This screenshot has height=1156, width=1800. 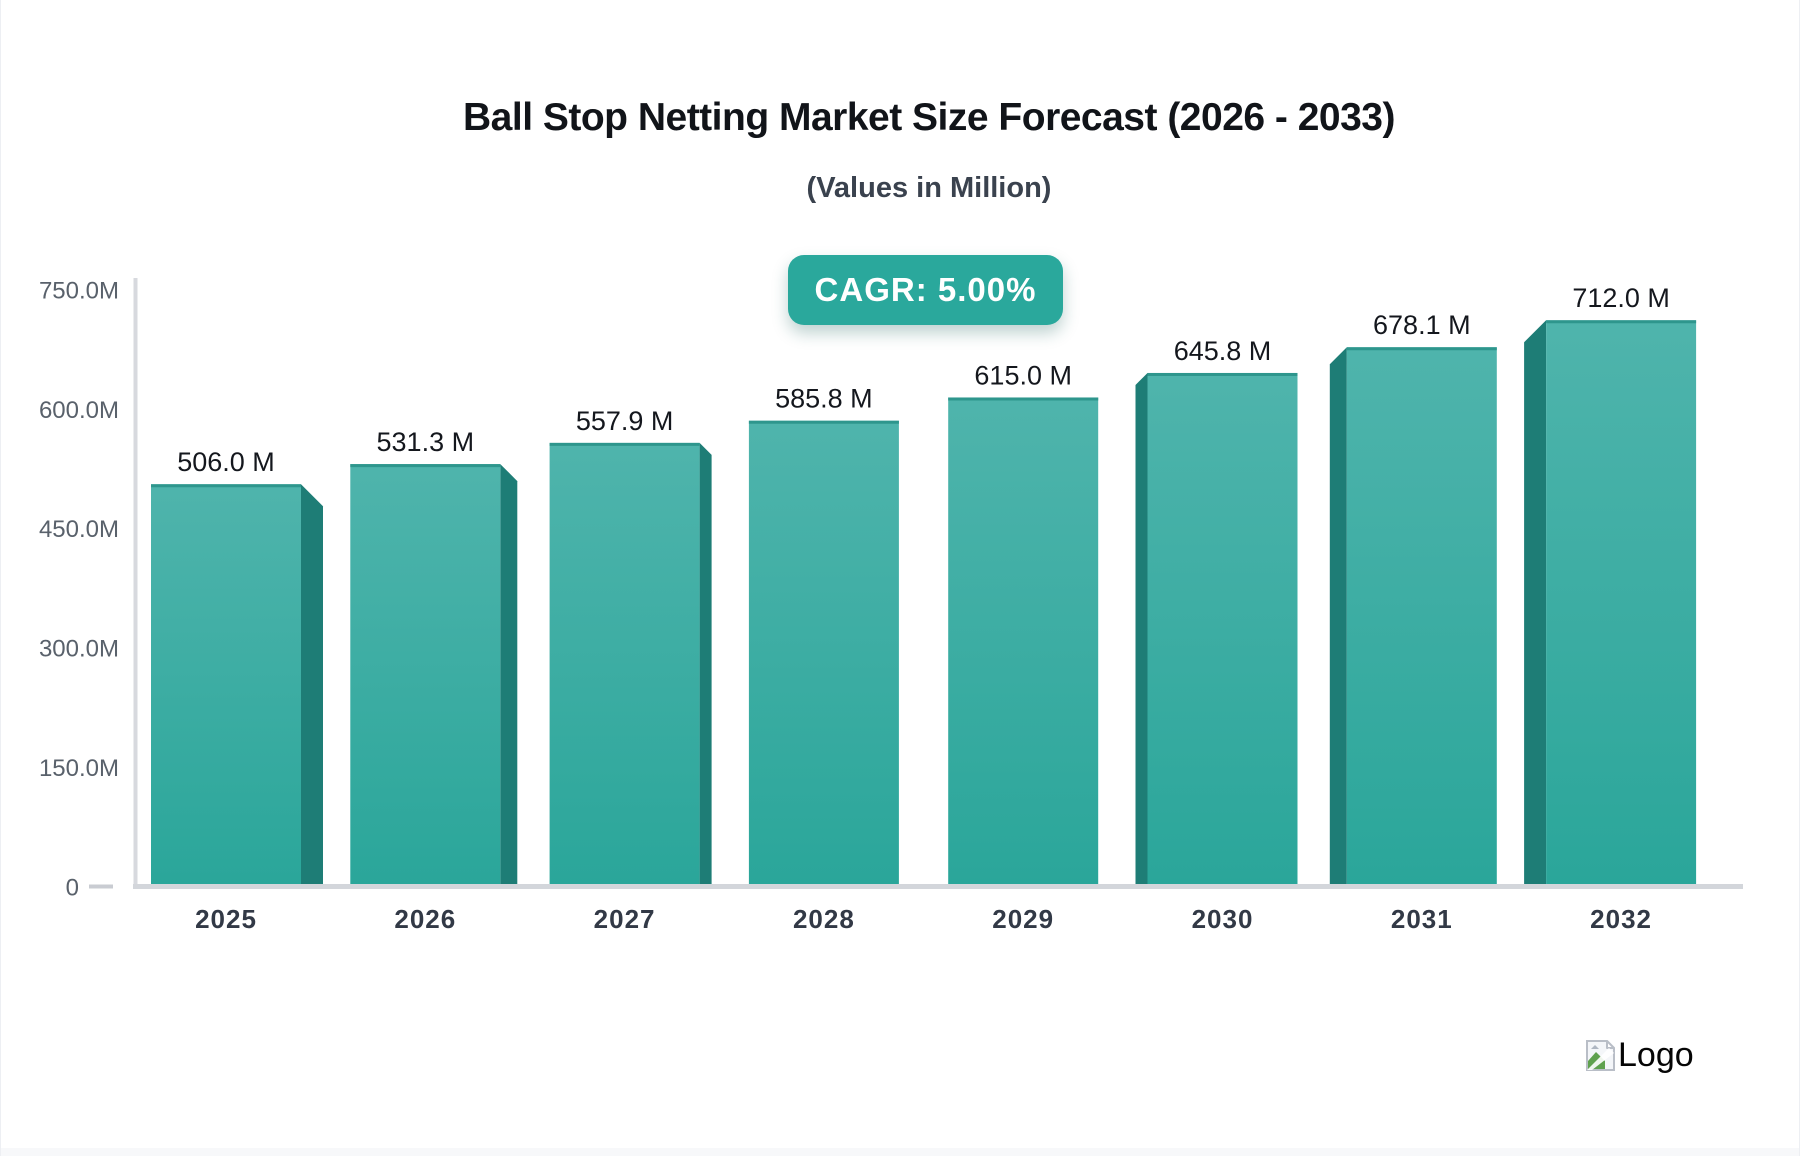 I want to click on bar-2026, so click(x=425, y=675).